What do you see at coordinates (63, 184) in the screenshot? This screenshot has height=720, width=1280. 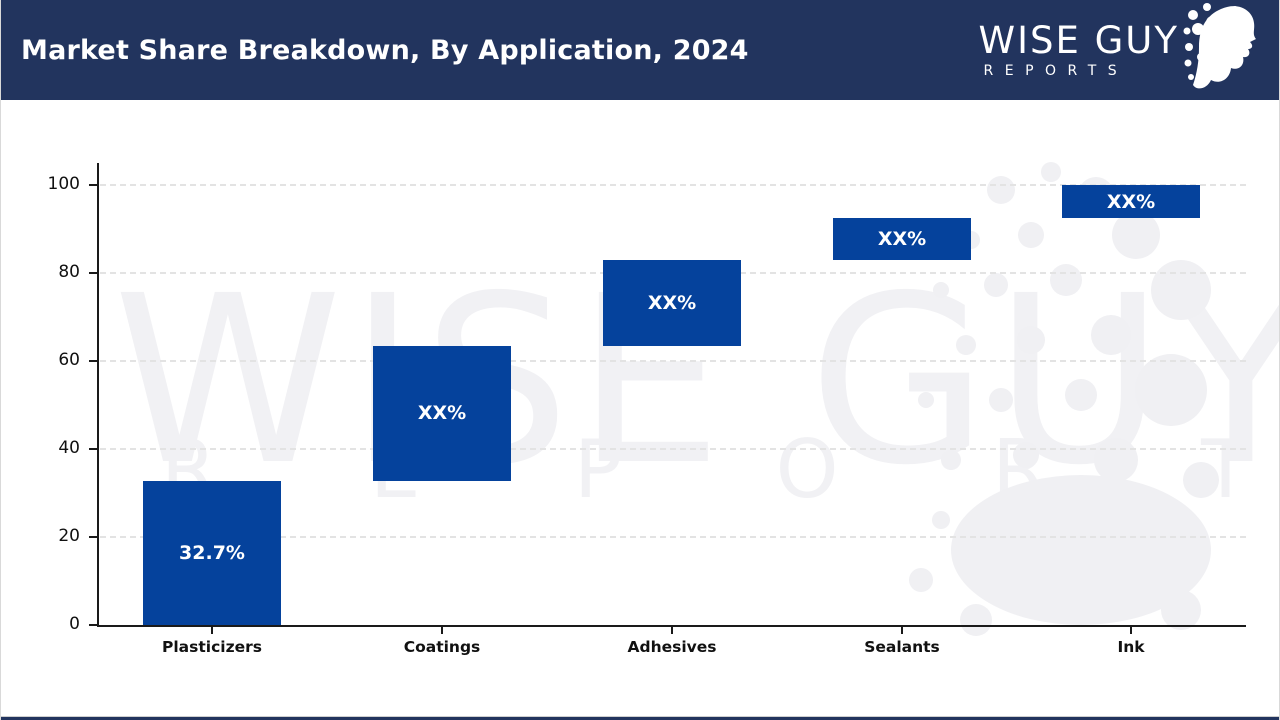 I see `y-tick-label-100: 100` at bounding box center [63, 184].